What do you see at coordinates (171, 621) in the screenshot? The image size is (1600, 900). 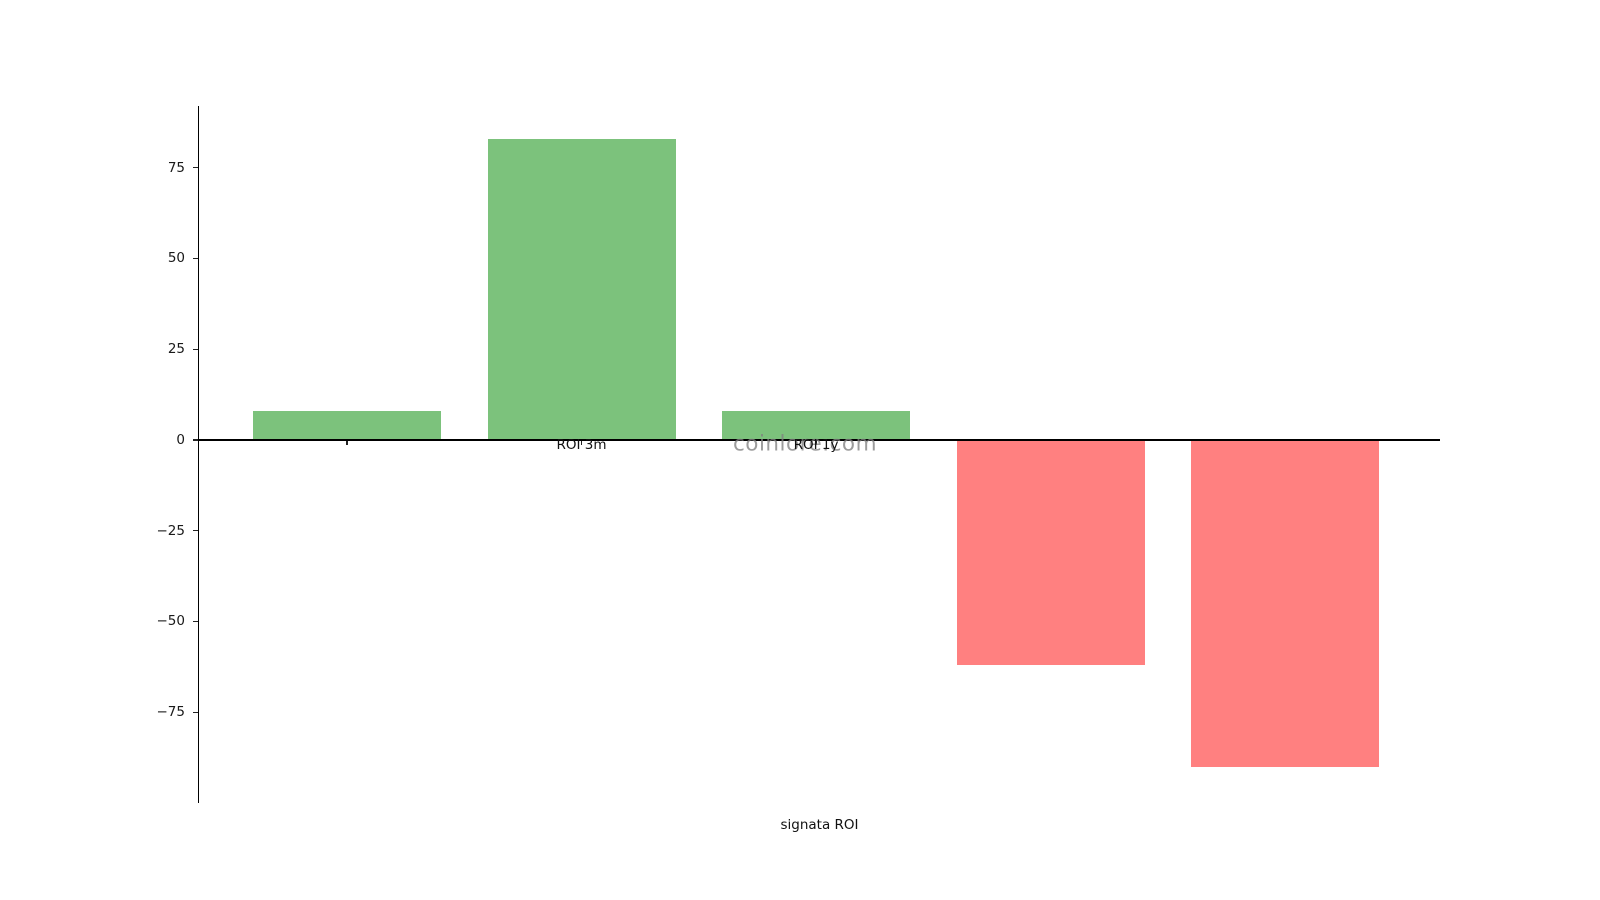 I see `y-tick-label: −50` at bounding box center [171, 621].